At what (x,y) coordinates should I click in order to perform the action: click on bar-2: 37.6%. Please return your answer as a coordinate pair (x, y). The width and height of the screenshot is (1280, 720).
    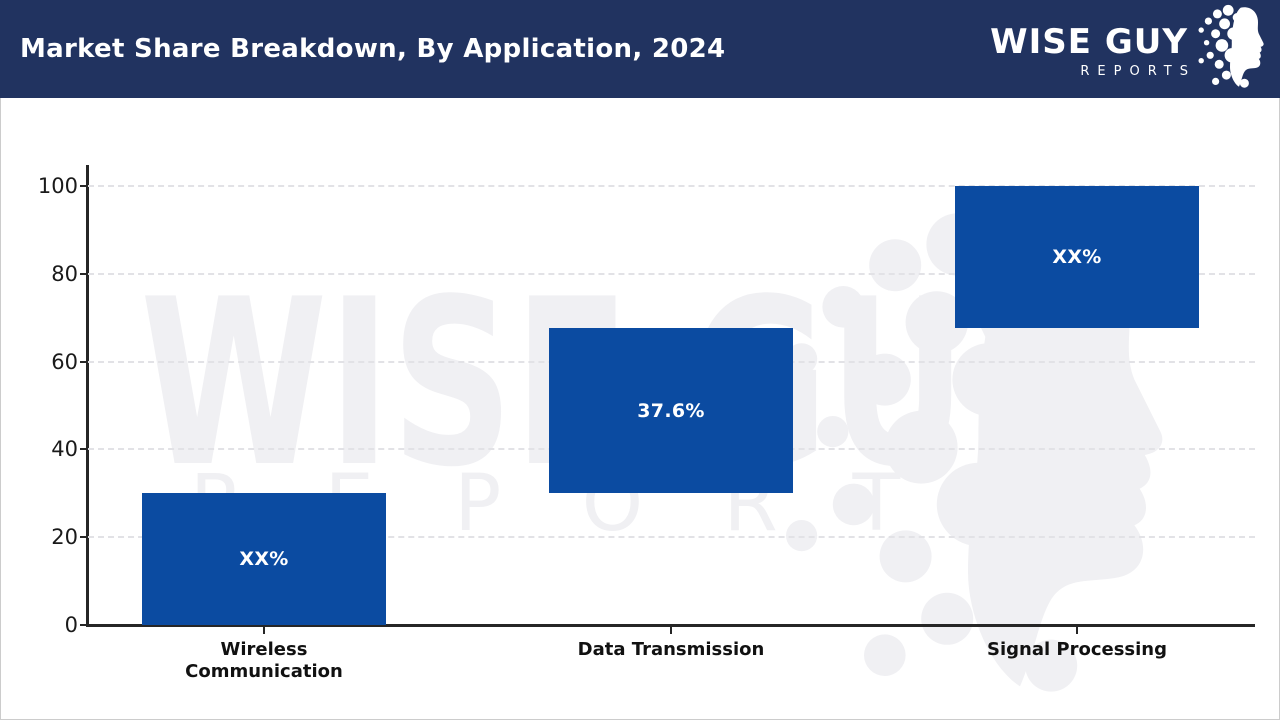
    Looking at the image, I should click on (671, 411).